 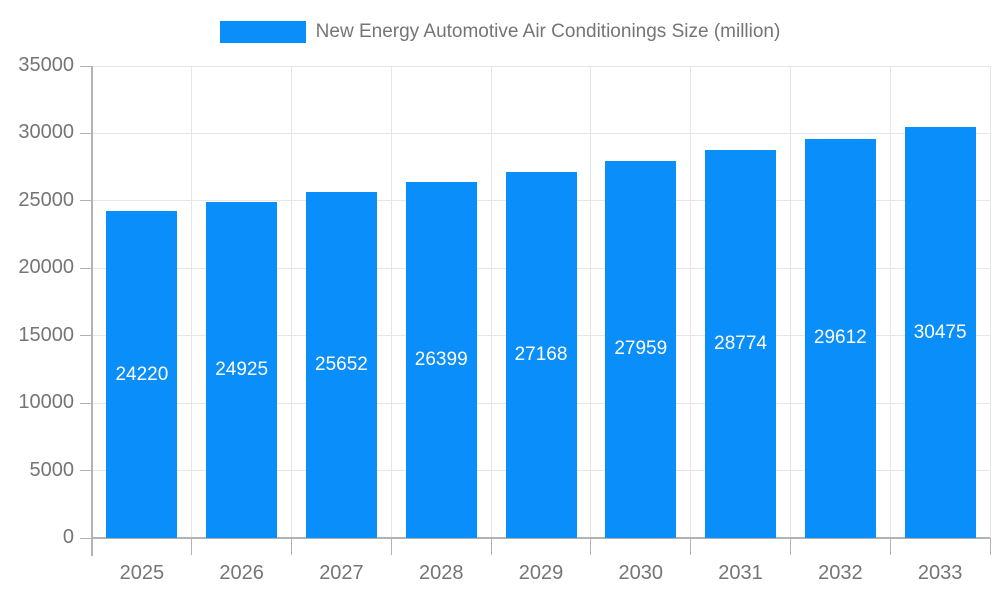 I want to click on x-axis-tick-label: 2026, so click(x=241, y=573).